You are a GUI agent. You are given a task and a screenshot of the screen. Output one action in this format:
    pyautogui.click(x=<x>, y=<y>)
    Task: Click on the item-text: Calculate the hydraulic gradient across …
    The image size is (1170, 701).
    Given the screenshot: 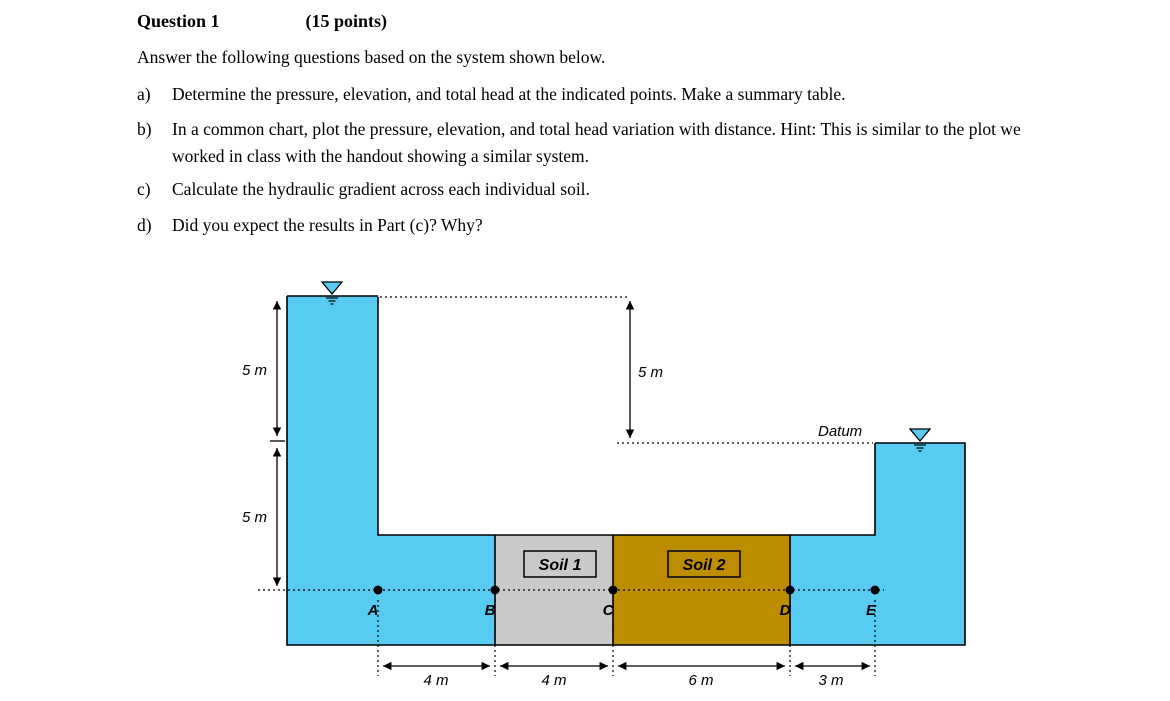 What is the action you would take?
    pyautogui.click(x=381, y=189)
    